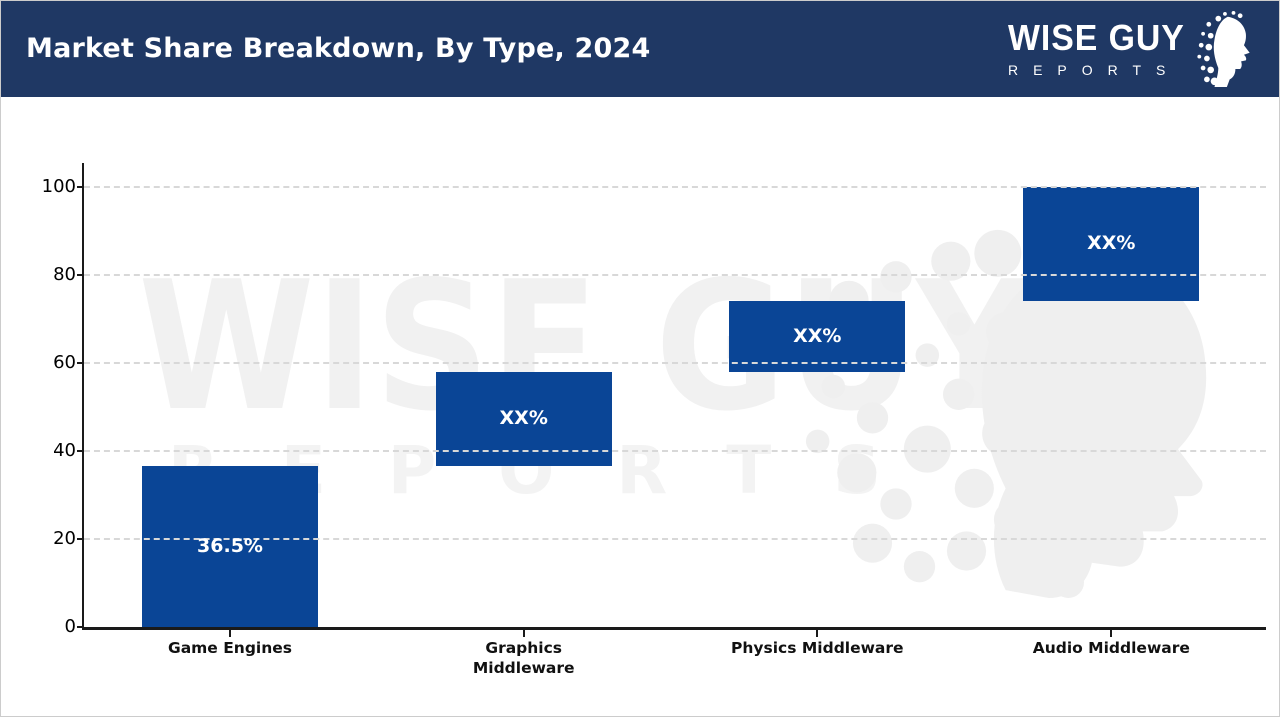  What do you see at coordinates (64, 274) in the screenshot?
I see `y-axis-tick-label: 80` at bounding box center [64, 274].